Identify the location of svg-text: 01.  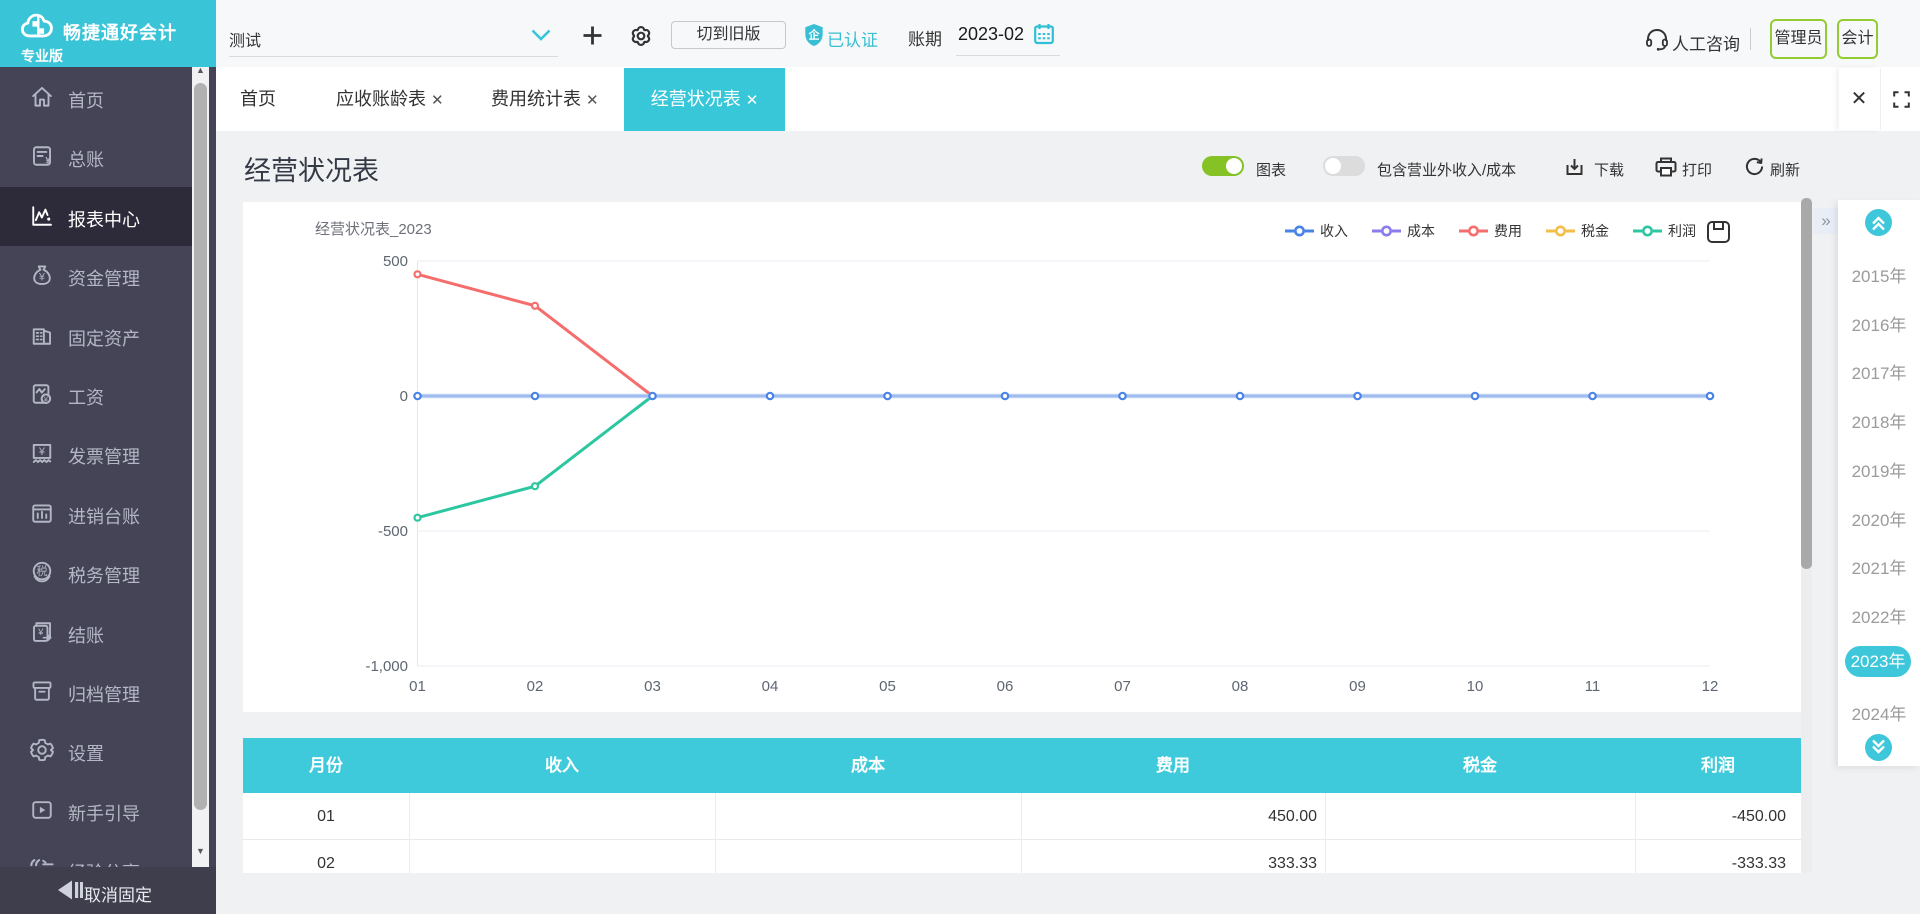
(417, 686).